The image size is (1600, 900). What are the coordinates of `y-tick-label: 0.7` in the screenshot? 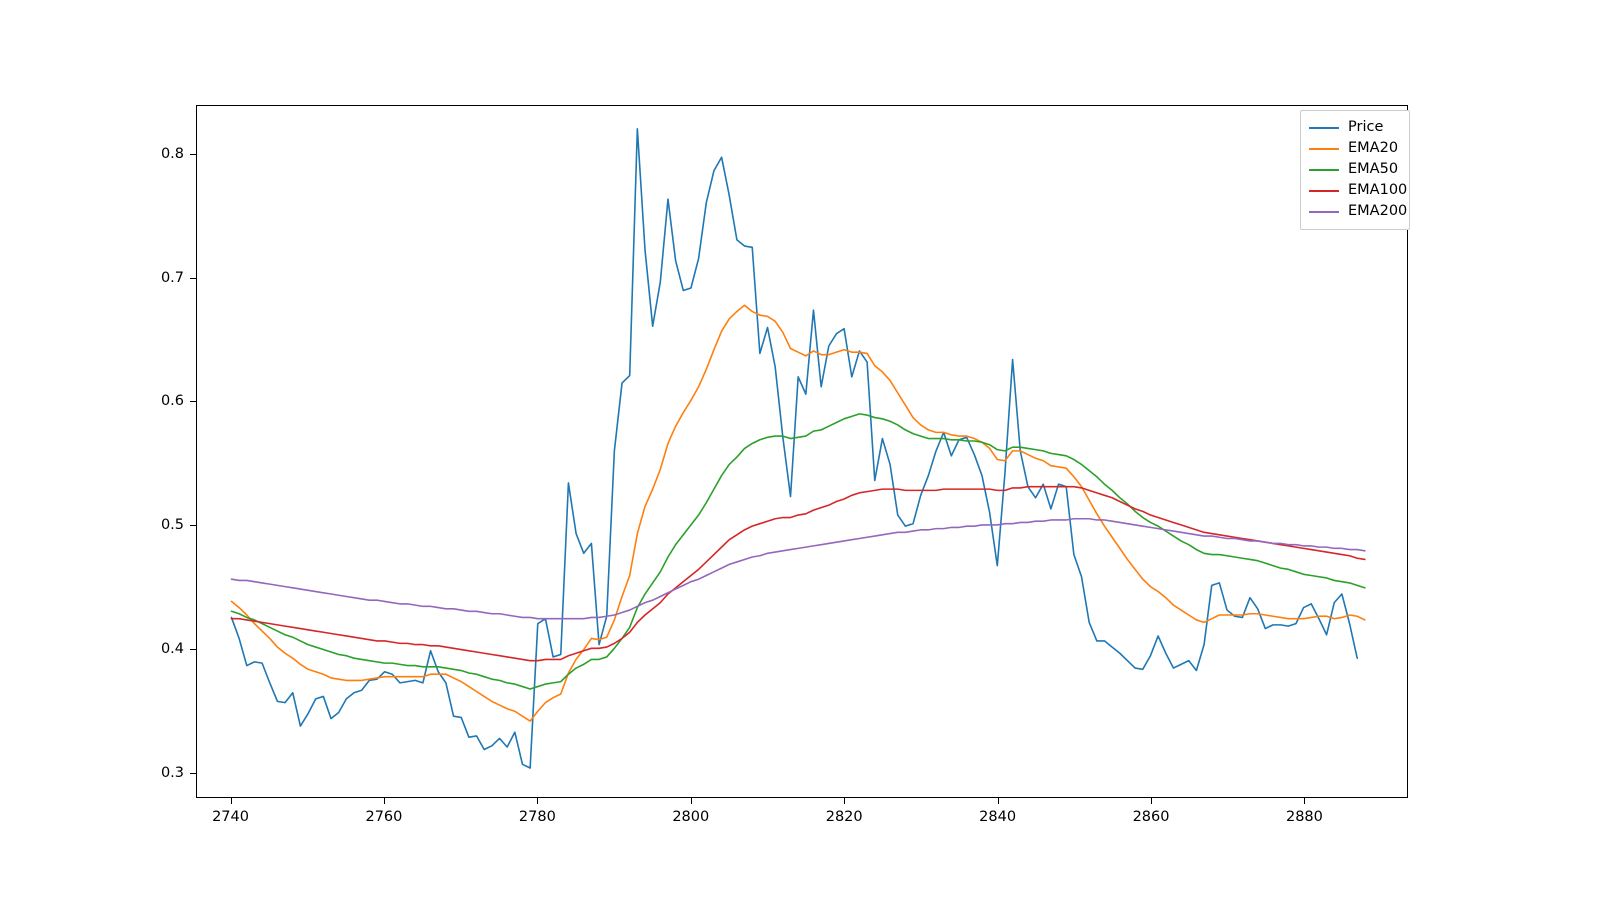 It's located at (172, 277).